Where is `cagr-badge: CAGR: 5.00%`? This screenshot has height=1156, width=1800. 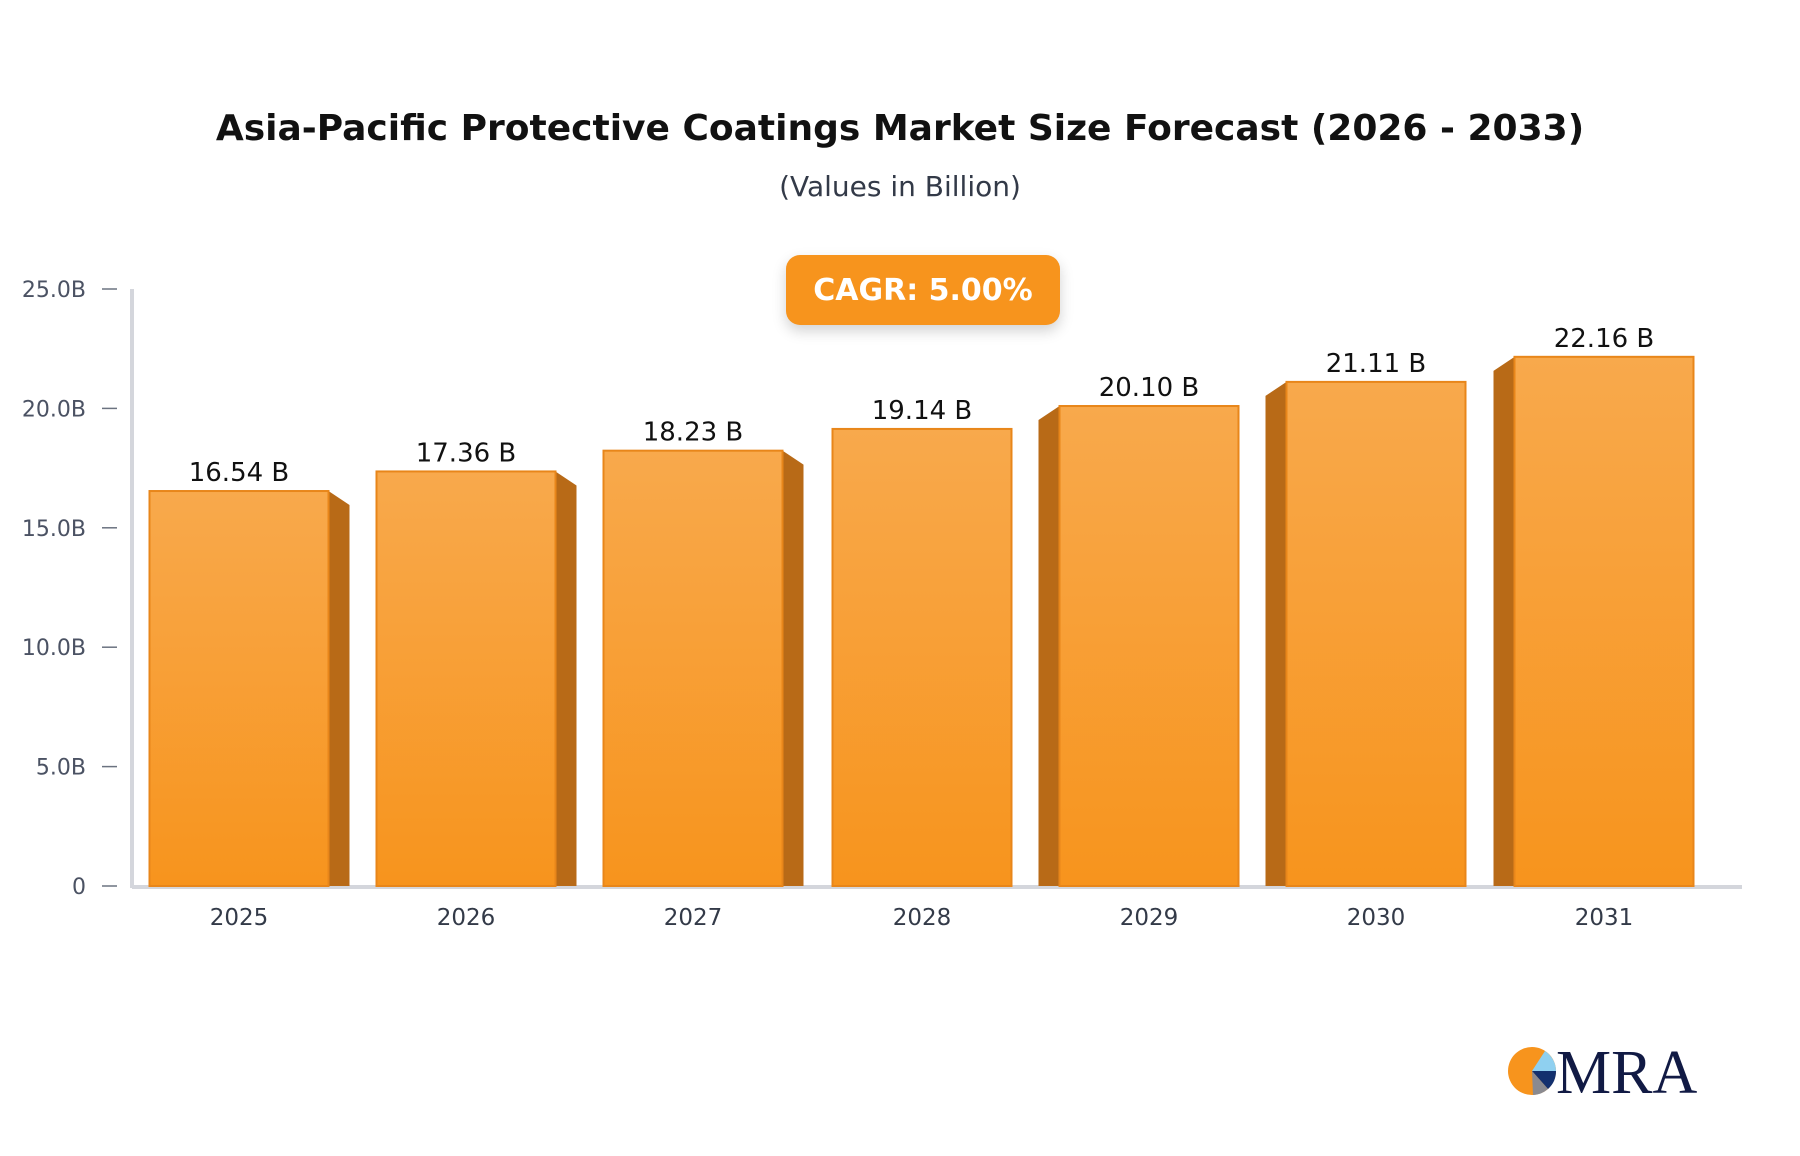 cagr-badge: CAGR: 5.00% is located at coordinates (923, 290).